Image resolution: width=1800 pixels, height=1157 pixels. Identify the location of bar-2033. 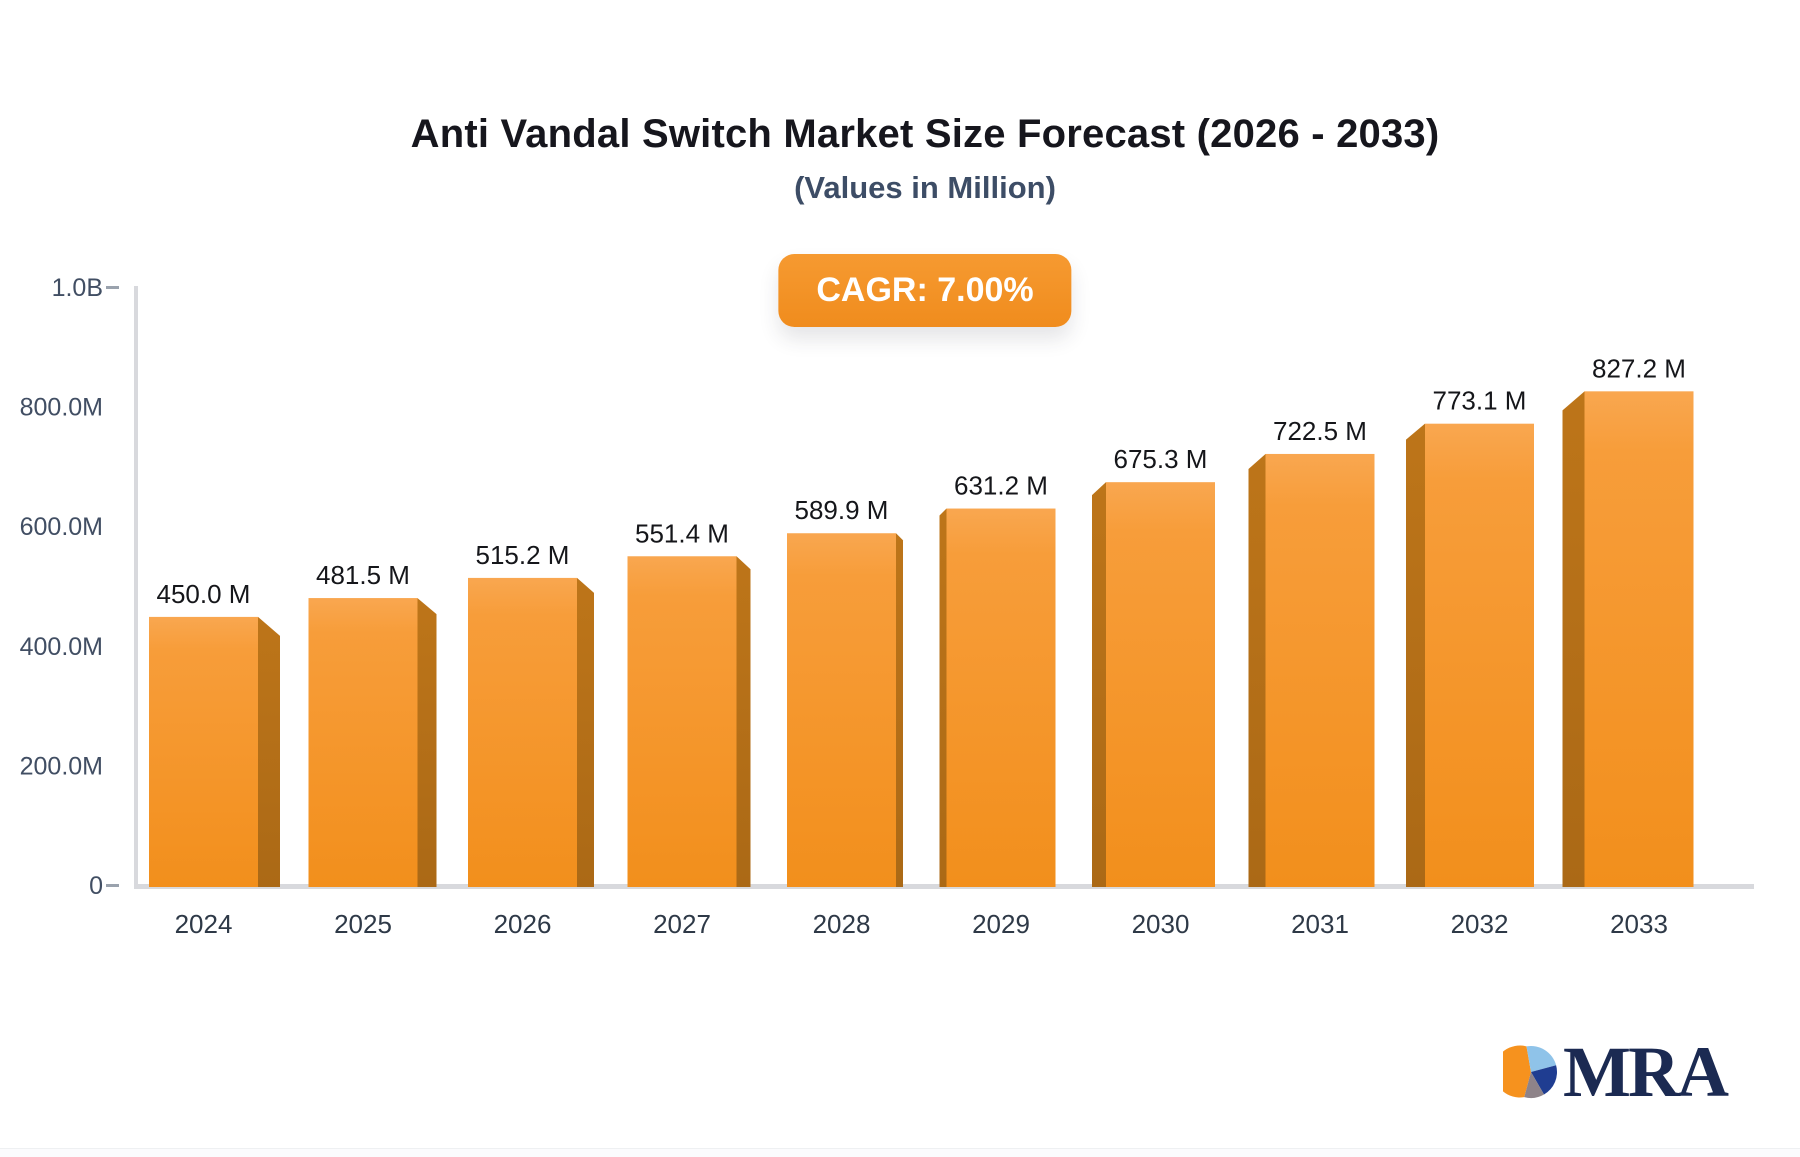
(1639, 639).